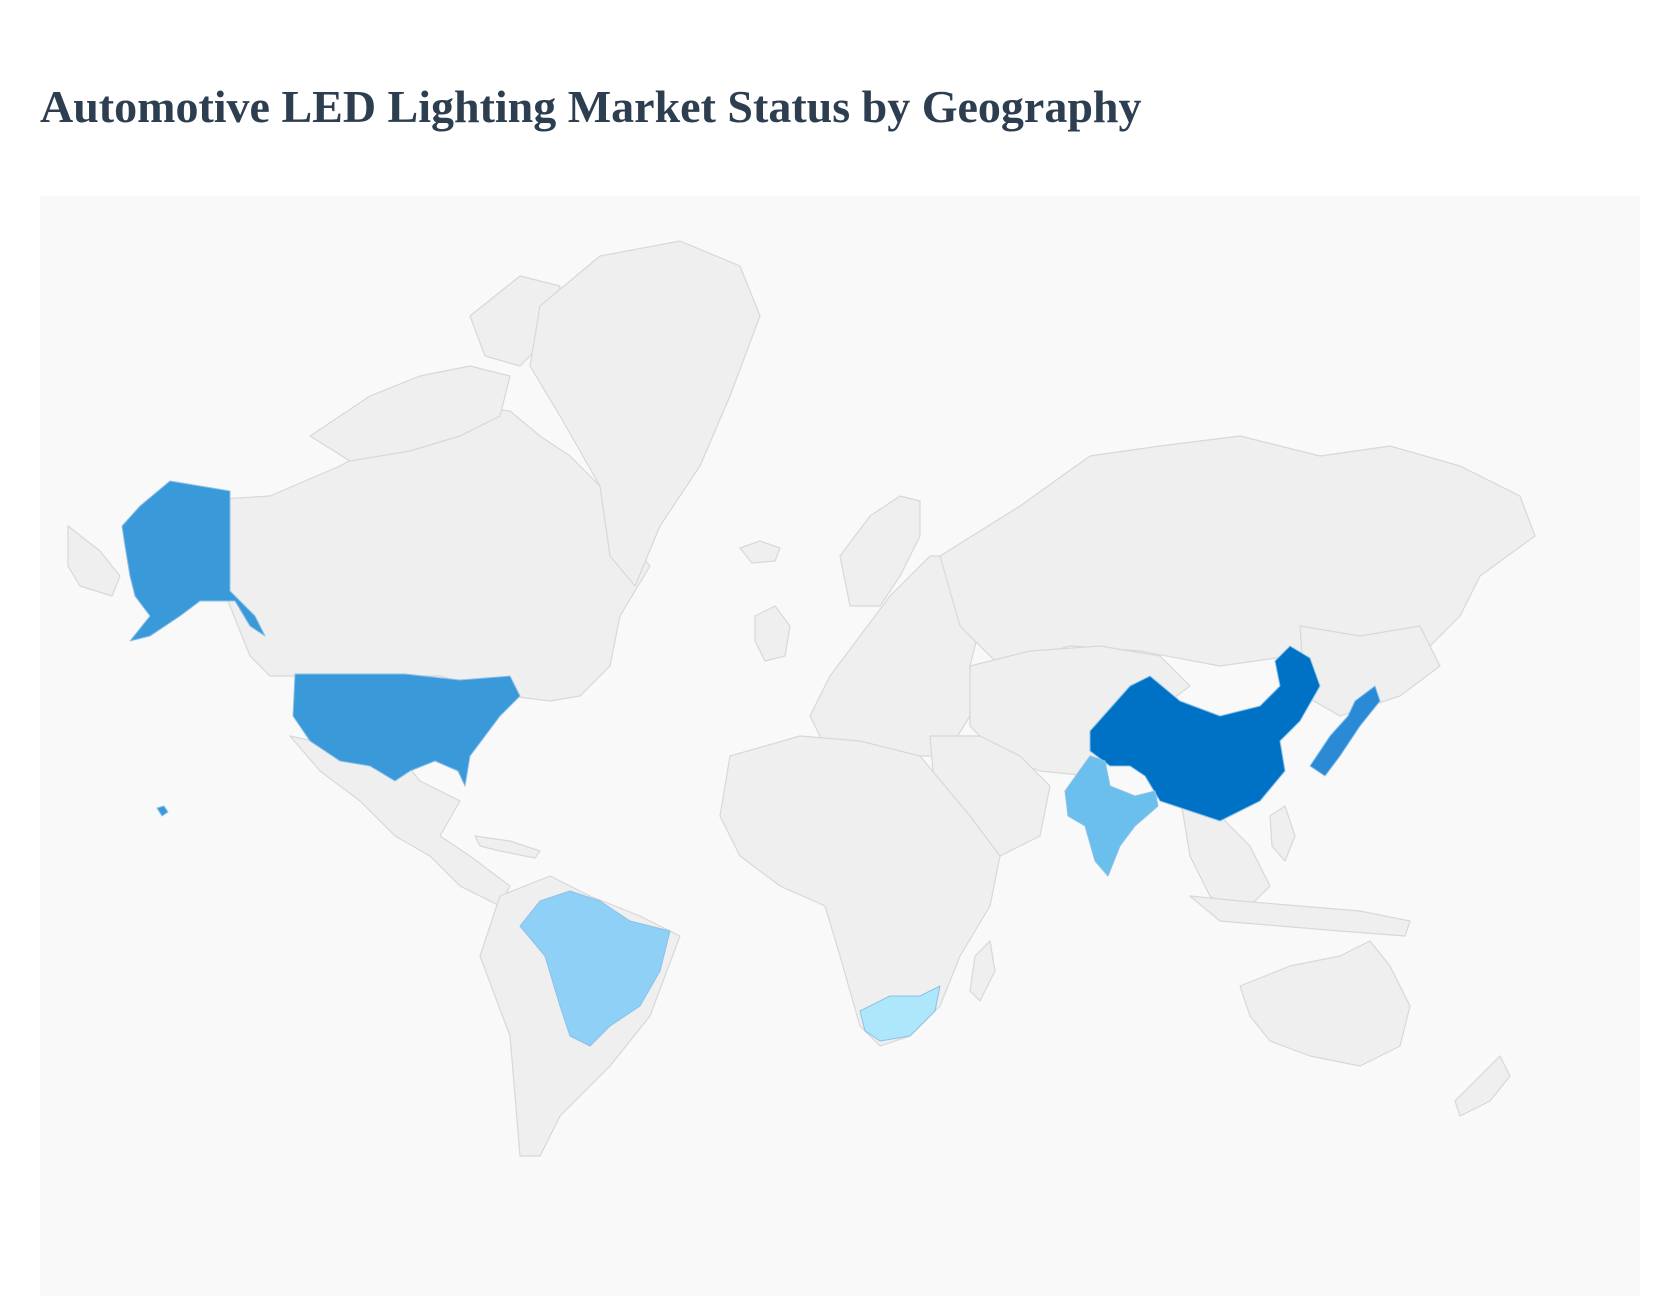 Image resolution: width=1680 pixels, height=1304 pixels. What do you see at coordinates (1237, 551) in the screenshot?
I see `land-russia` at bounding box center [1237, 551].